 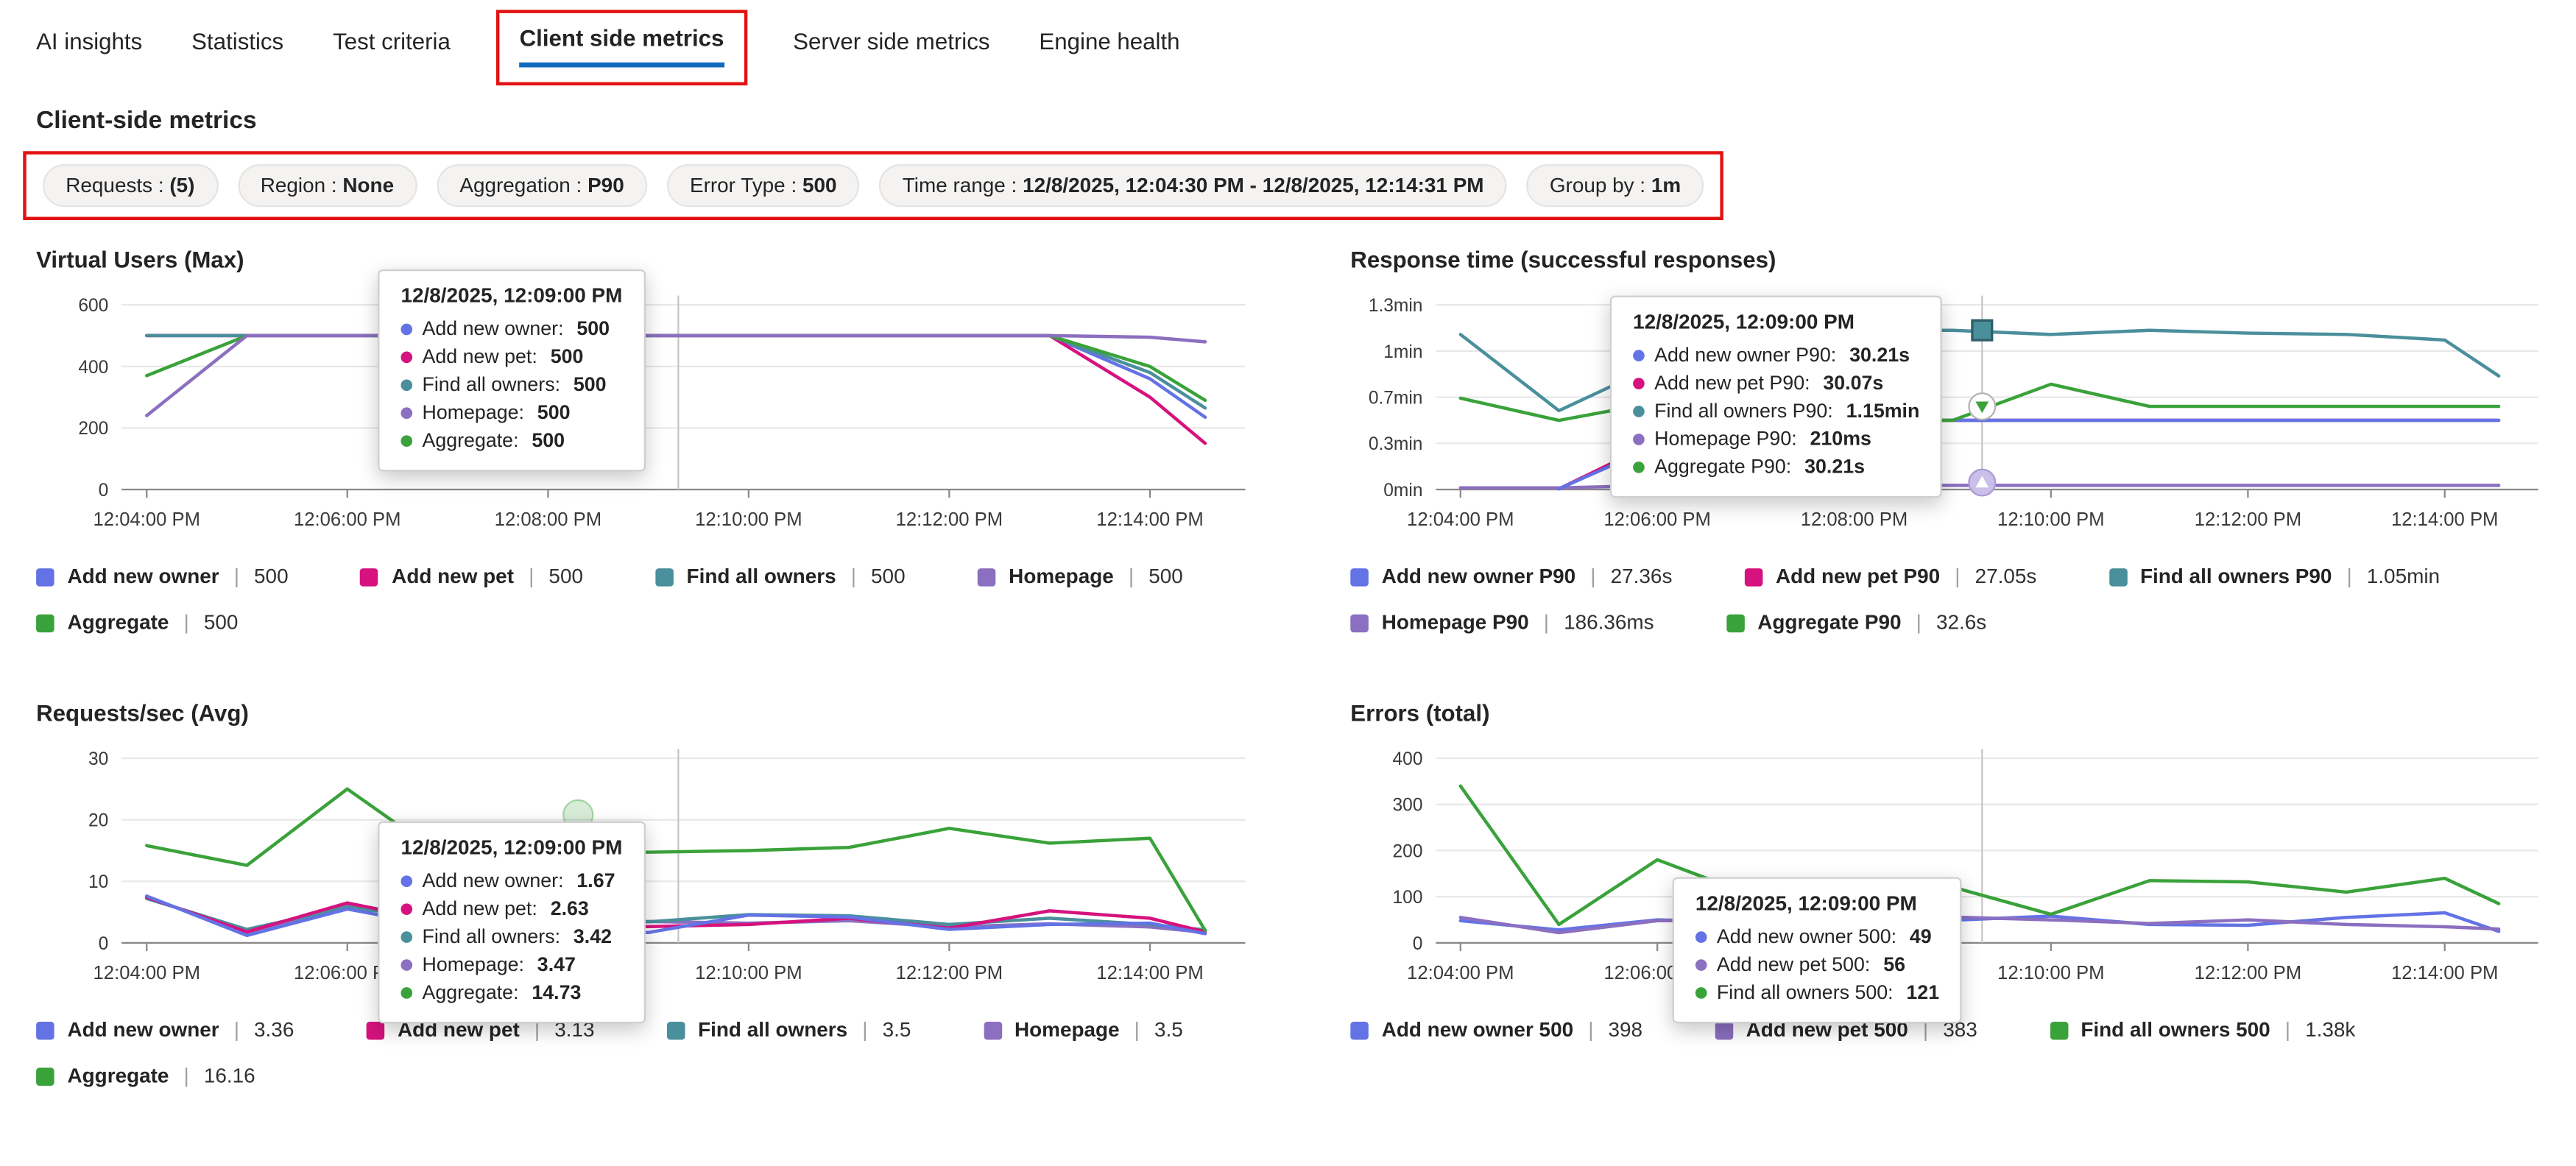 What do you see at coordinates (1776, 439) in the screenshot?
I see `tooltip-row: Homepage P90: 210ms` at bounding box center [1776, 439].